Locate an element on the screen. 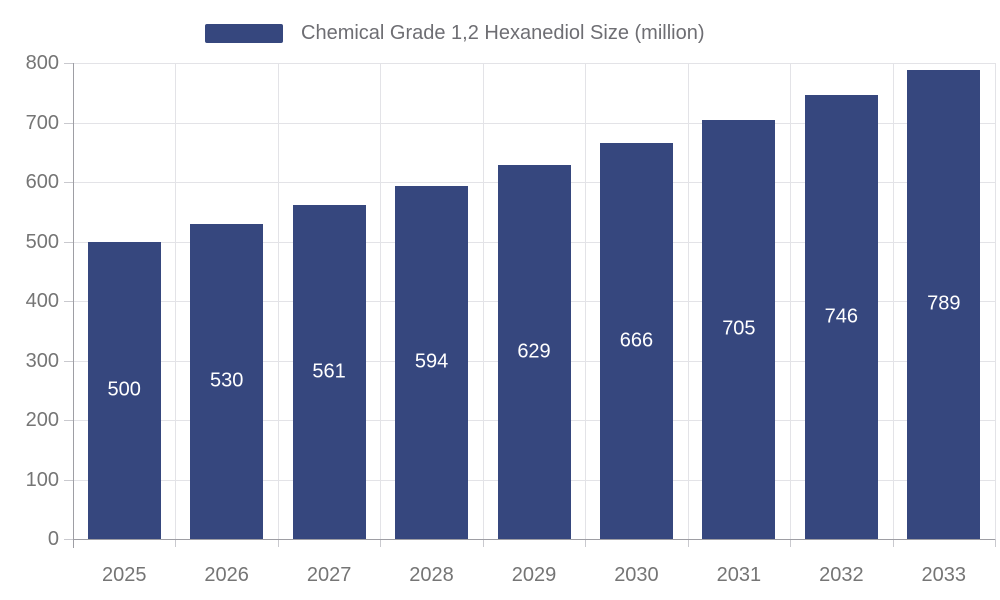  y-tick-label: 800 is located at coordinates (42, 63).